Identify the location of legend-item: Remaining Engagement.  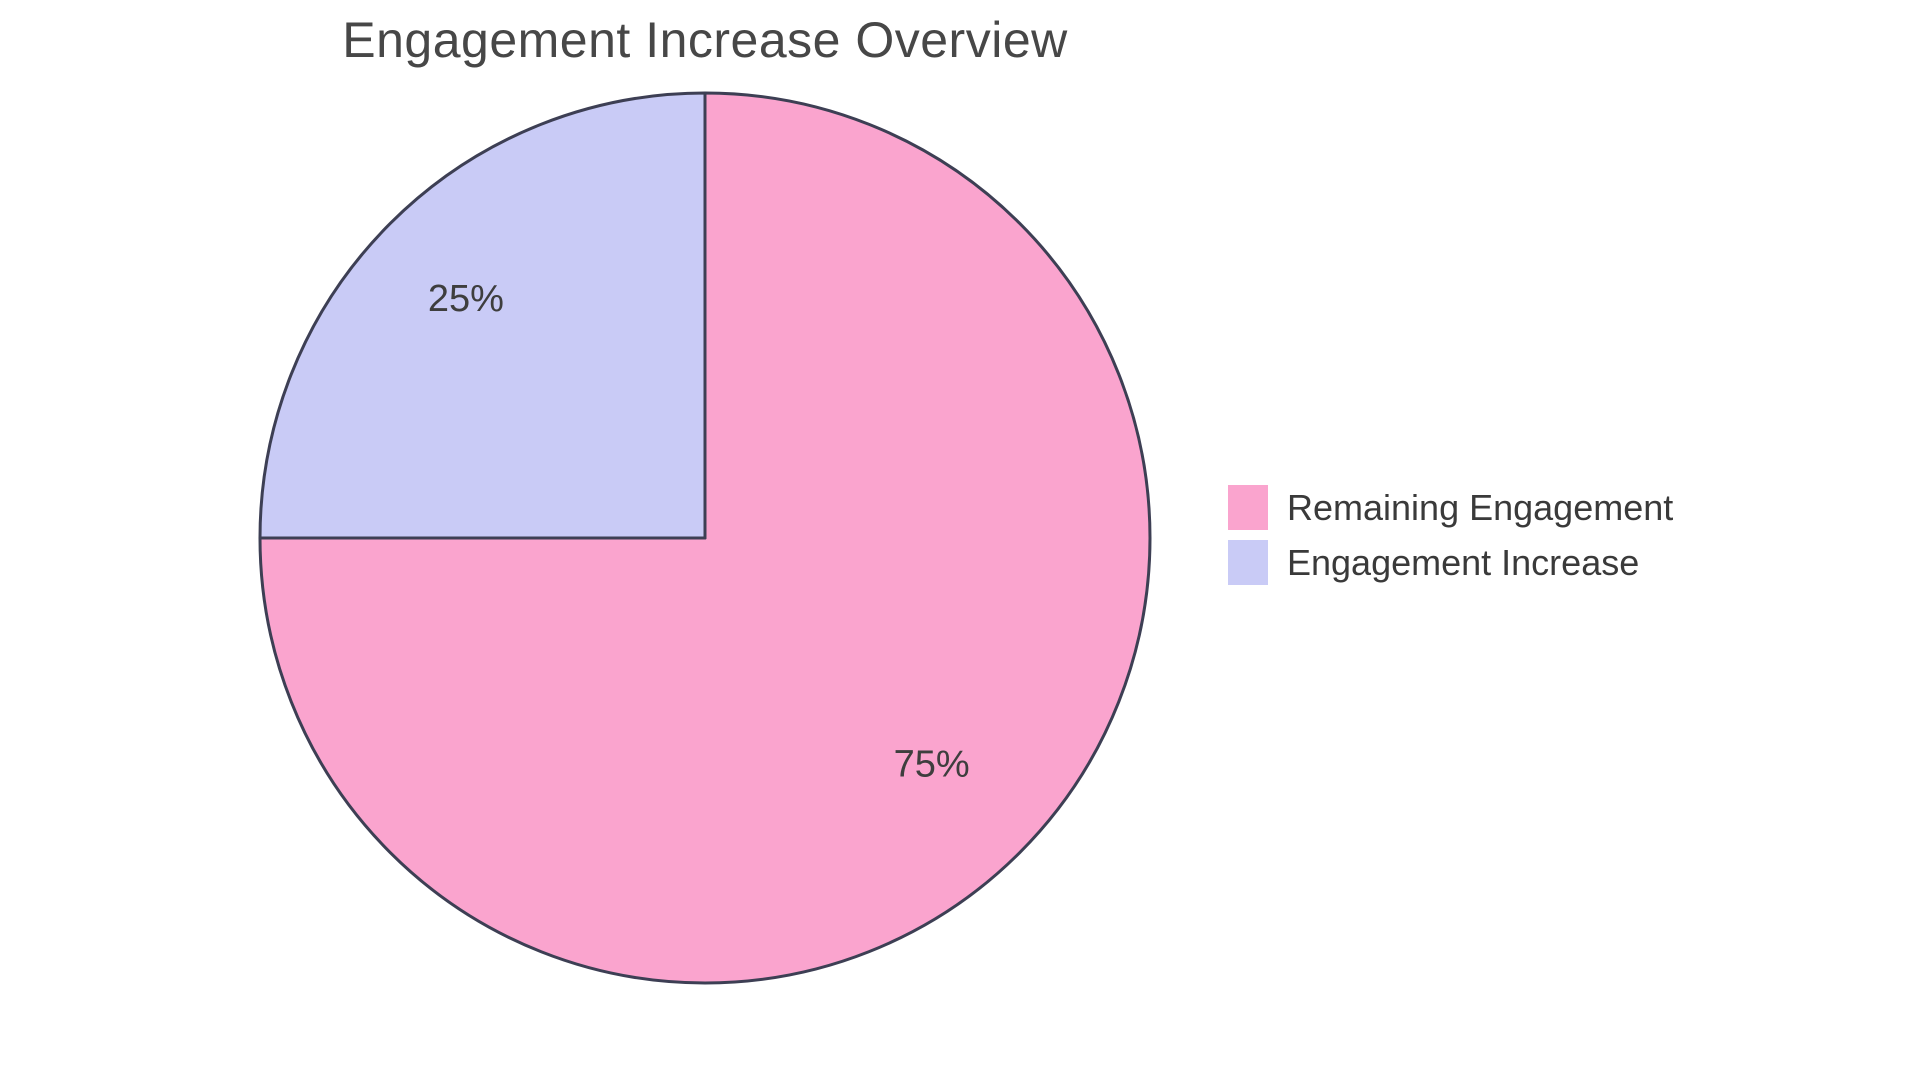
(1450, 507).